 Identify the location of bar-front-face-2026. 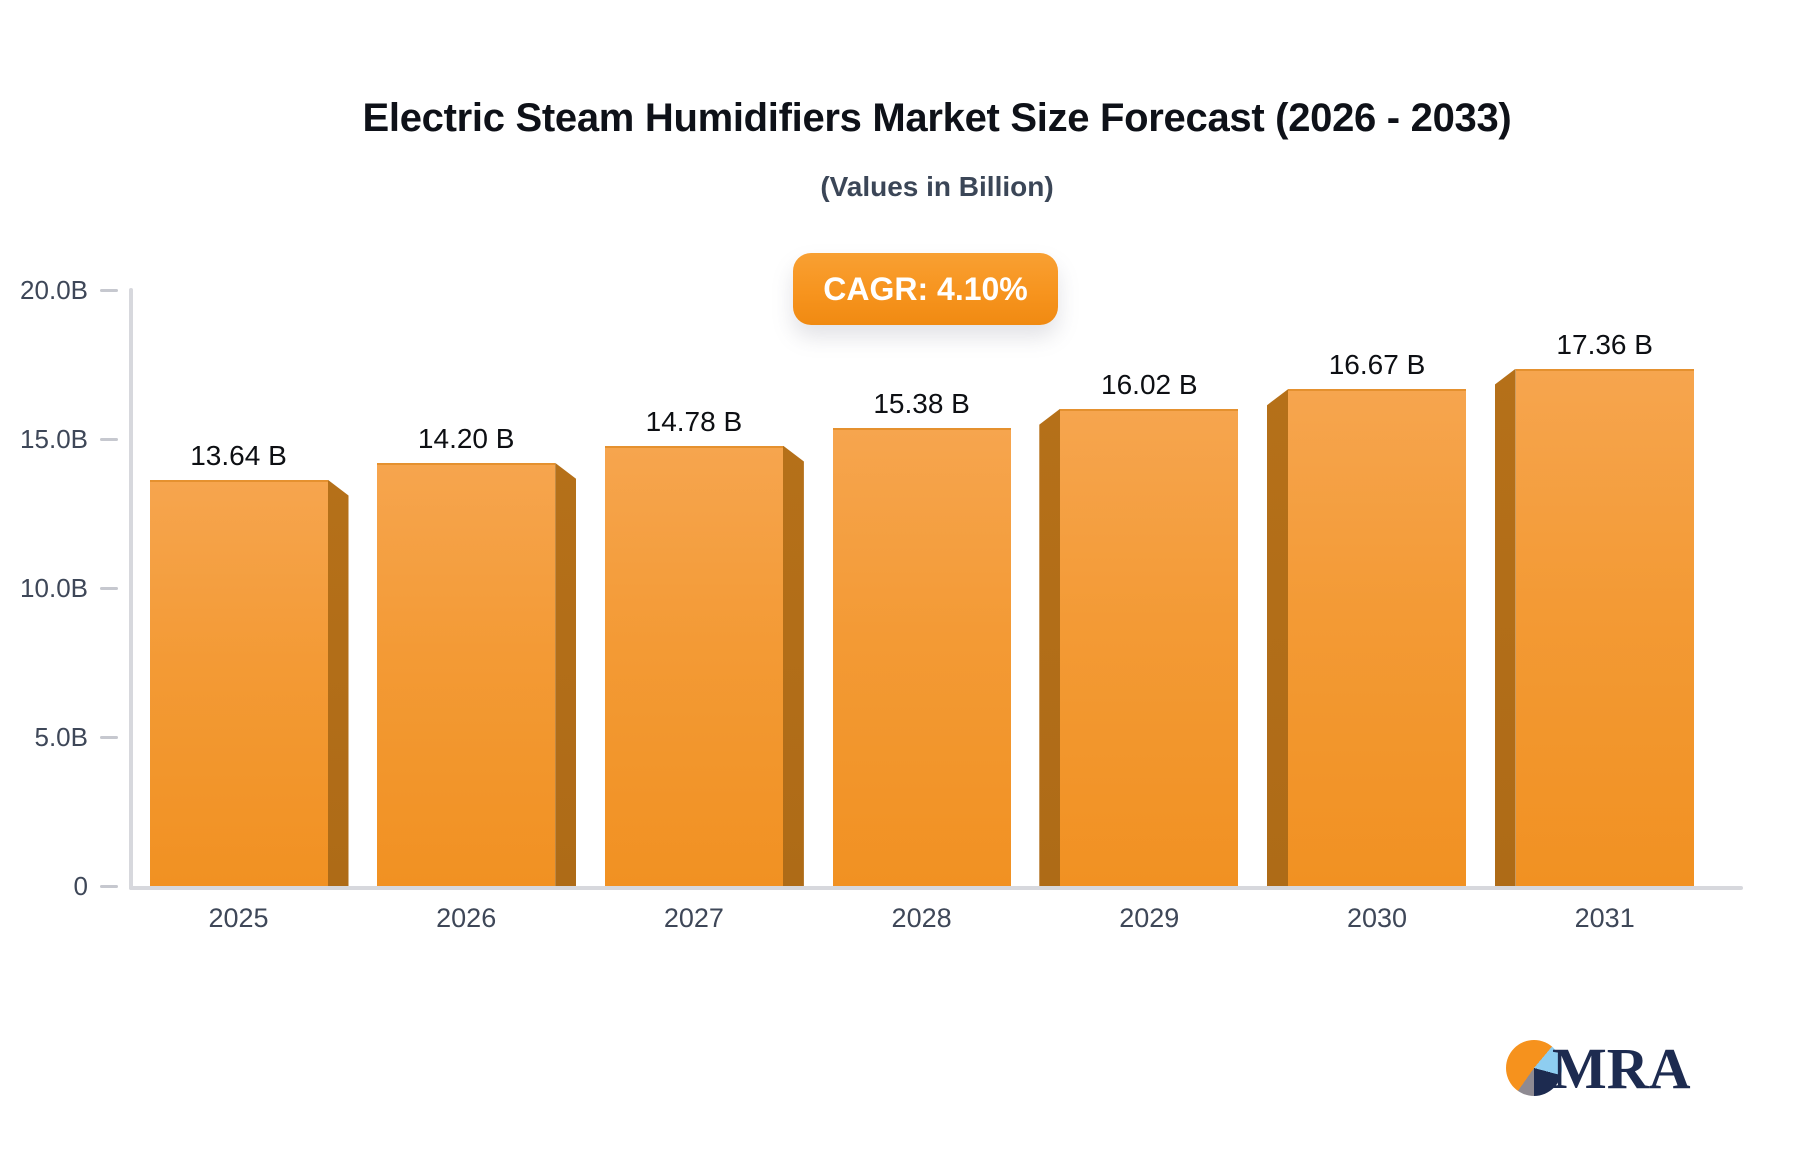
(466, 674).